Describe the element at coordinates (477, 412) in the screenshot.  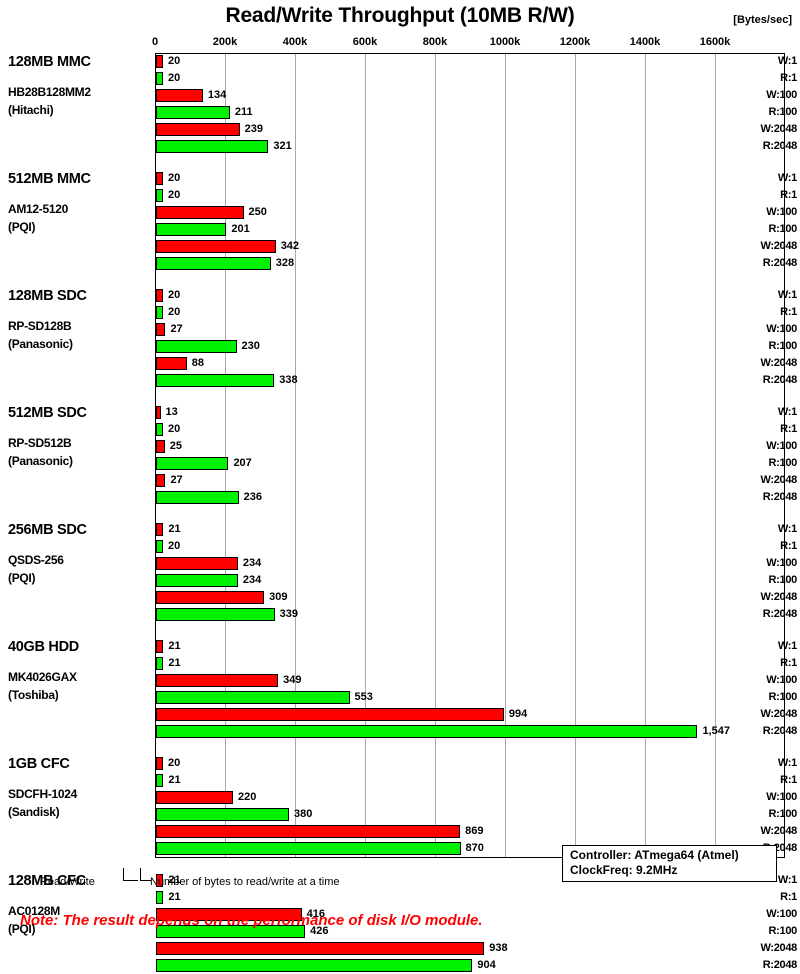
I see `bar-area: 13` at that location.